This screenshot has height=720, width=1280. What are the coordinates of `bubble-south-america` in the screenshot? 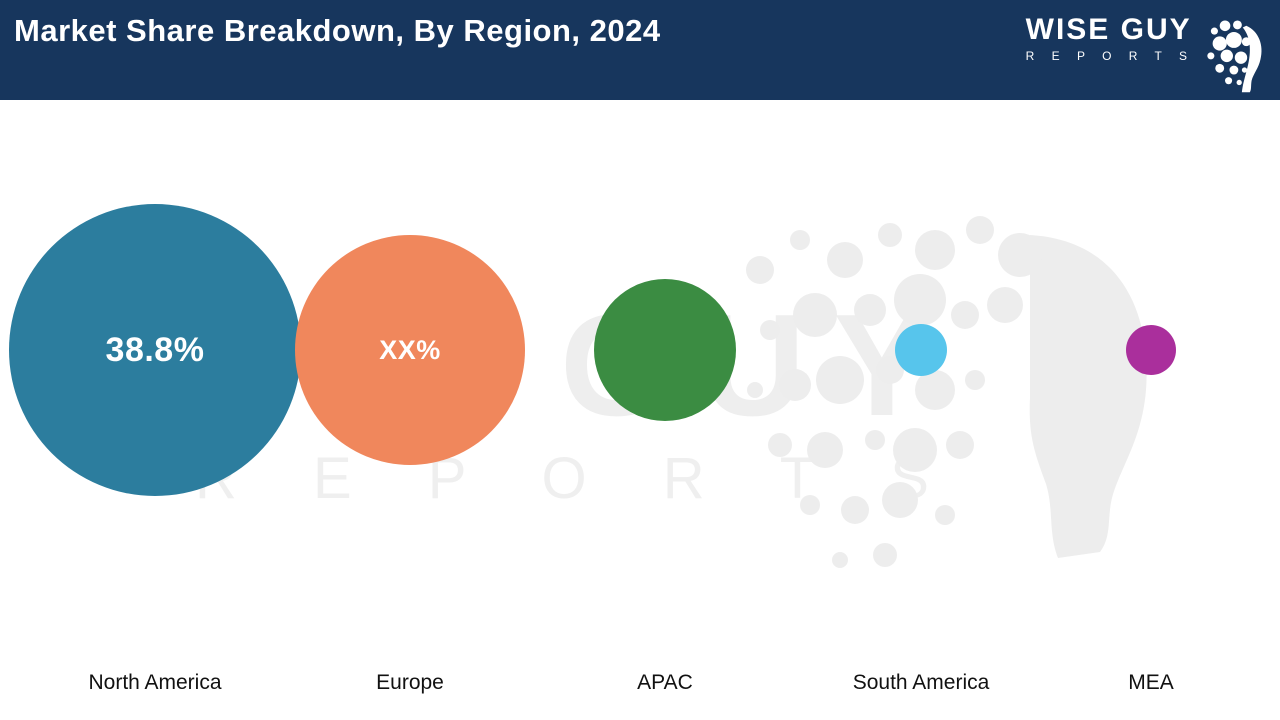 It's located at (921, 350).